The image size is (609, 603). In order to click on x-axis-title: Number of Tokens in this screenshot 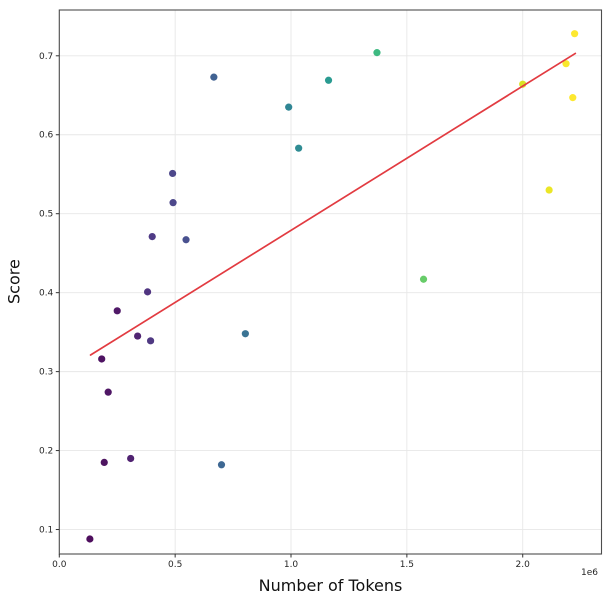, I will do `click(330, 585)`.